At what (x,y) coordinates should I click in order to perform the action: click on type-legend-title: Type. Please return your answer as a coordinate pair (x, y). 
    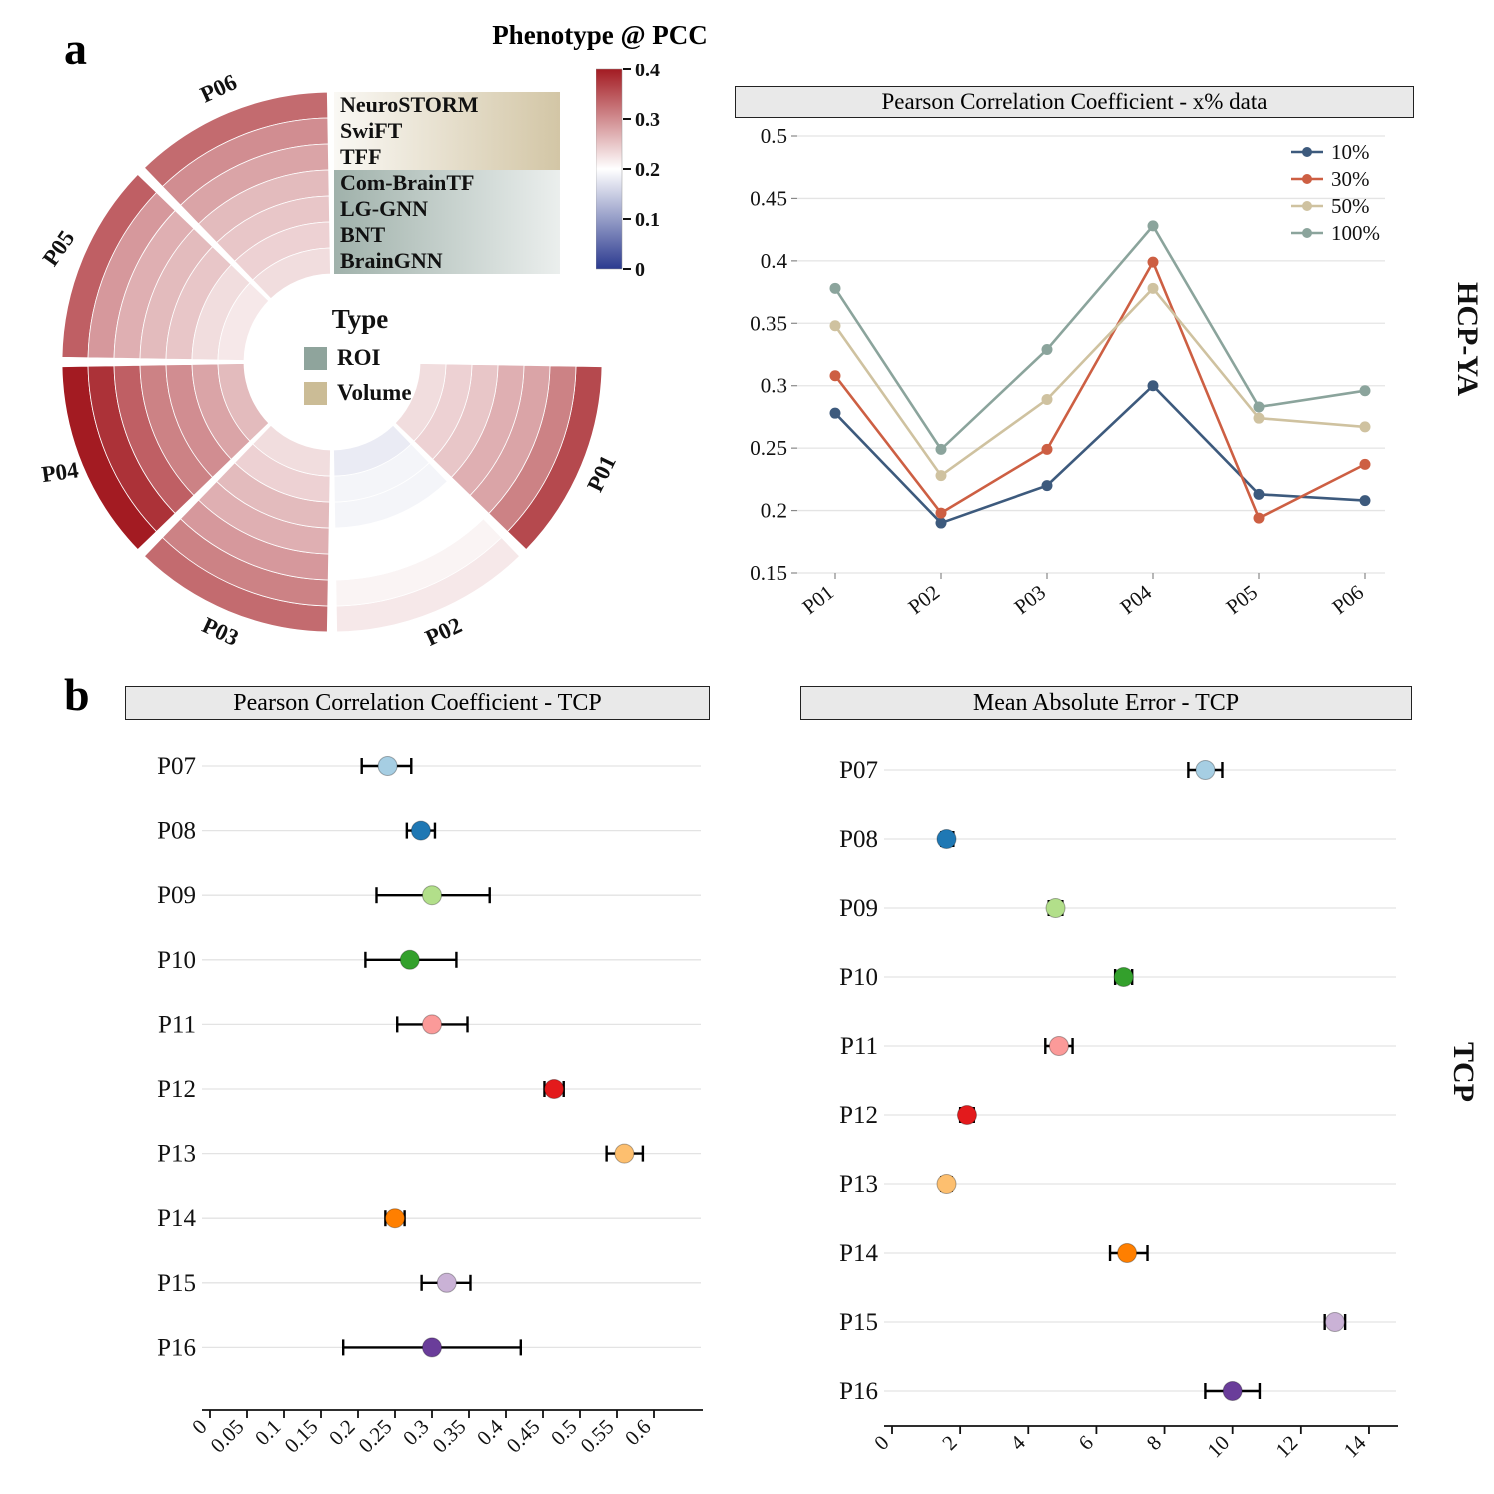
    Looking at the image, I should click on (360, 319).